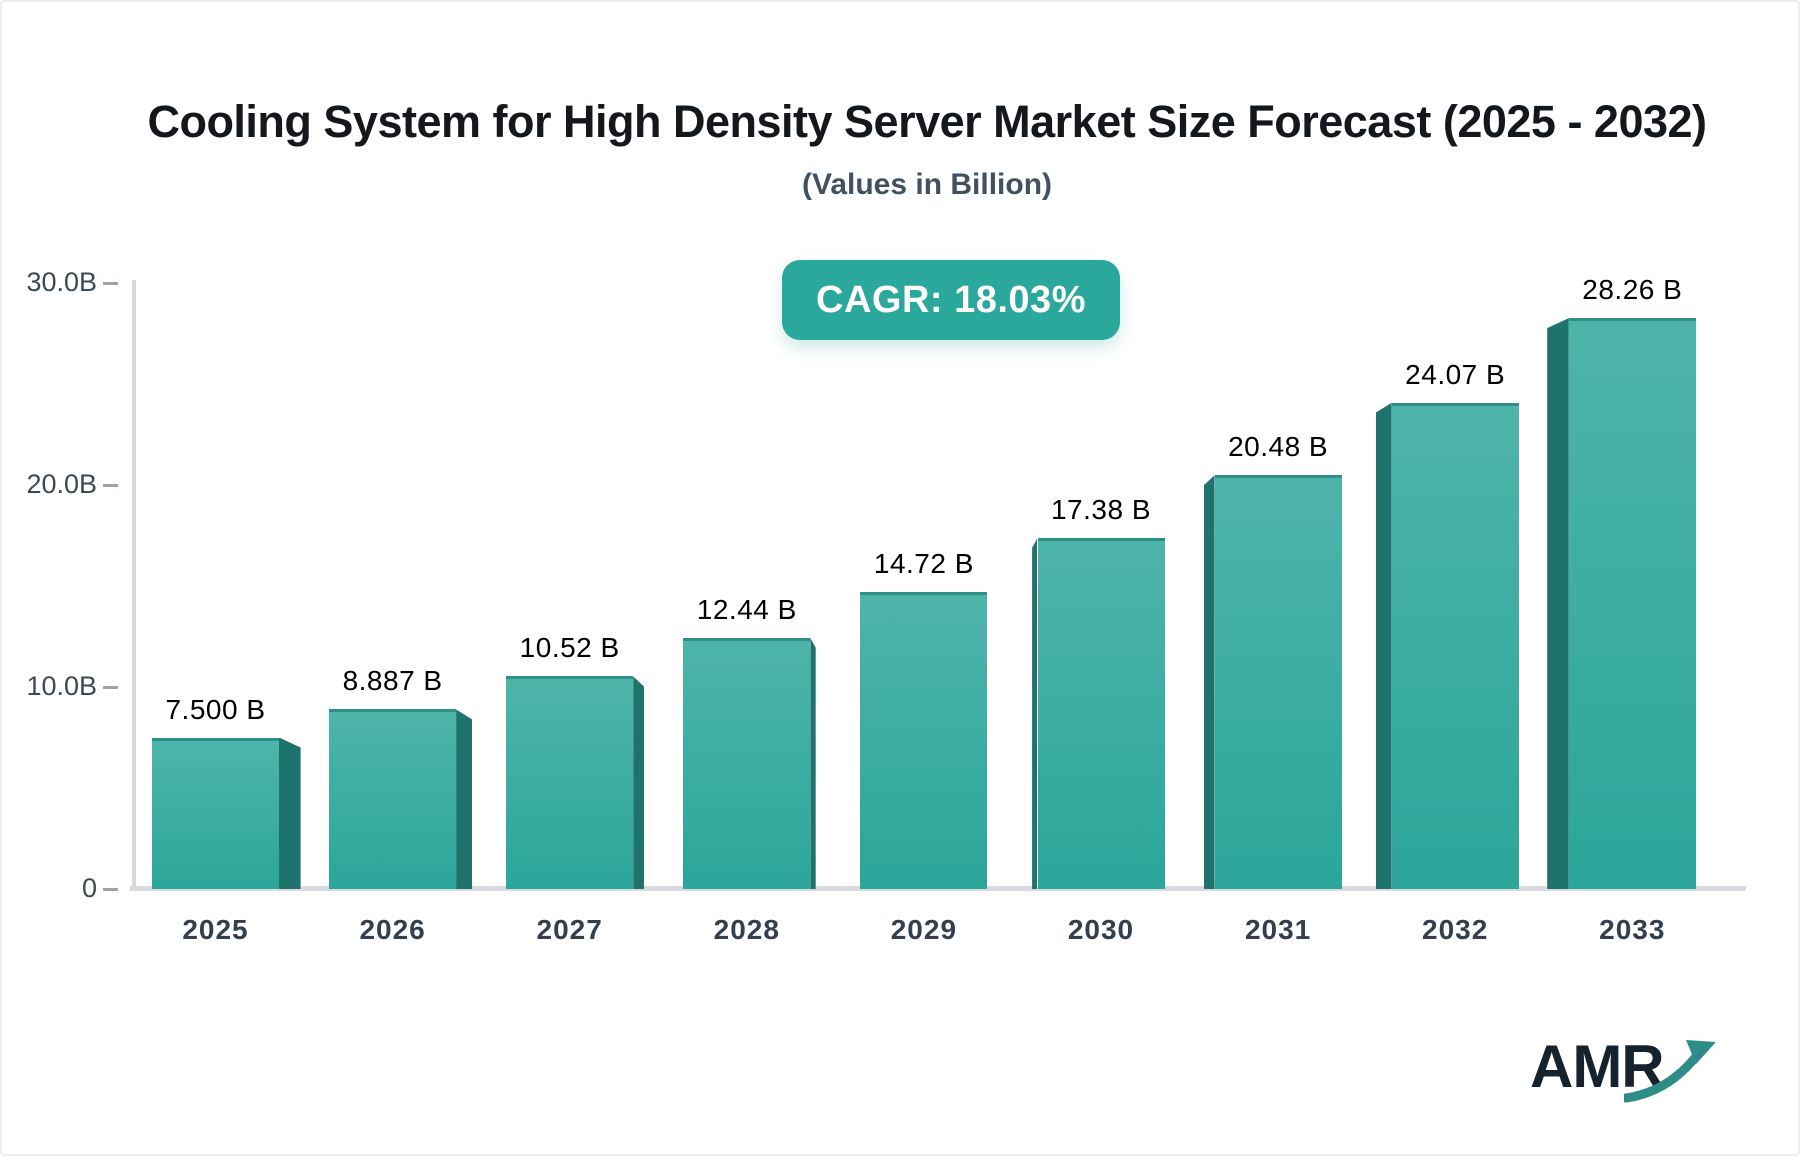  What do you see at coordinates (1455, 645) in the screenshot?
I see `bar-2032` at bounding box center [1455, 645].